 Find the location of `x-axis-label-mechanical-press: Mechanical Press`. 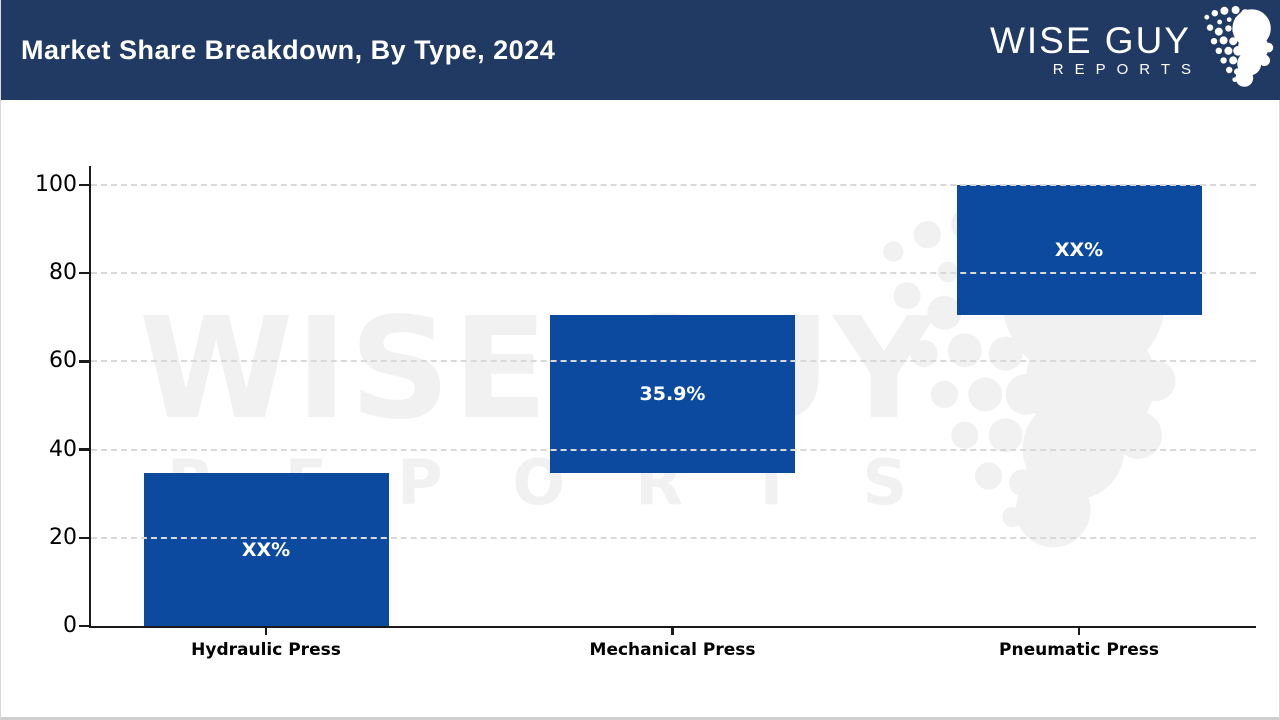

x-axis-label-mechanical-press: Mechanical Press is located at coordinates (672, 650).